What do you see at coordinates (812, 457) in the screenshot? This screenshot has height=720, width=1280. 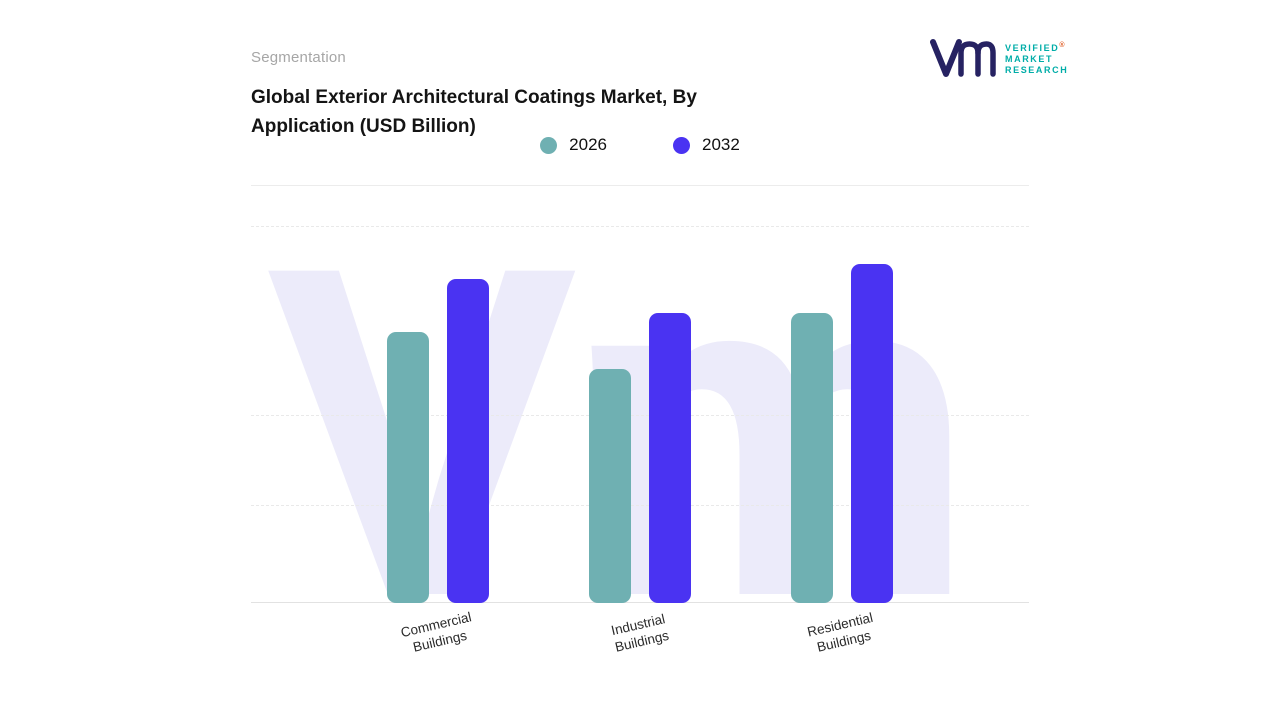 I see `bar-2026-residential-buildings` at bounding box center [812, 457].